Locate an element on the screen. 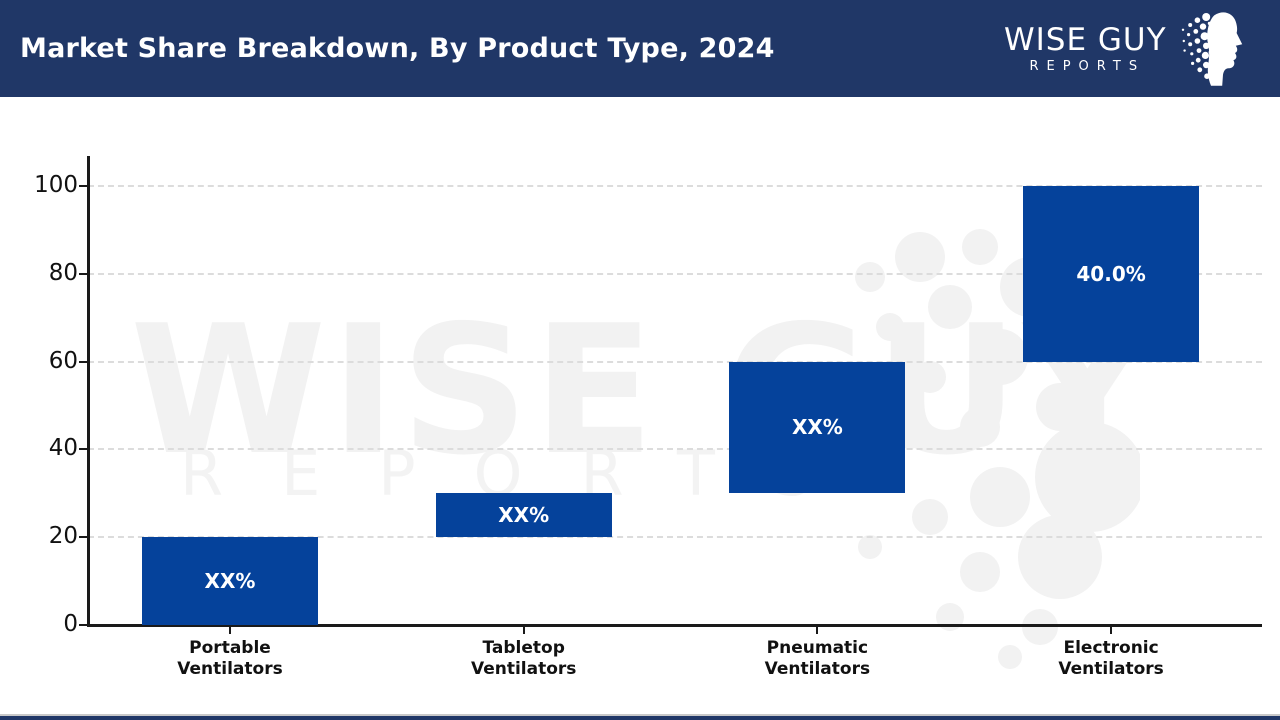  logo-subtitle: REPORTS is located at coordinates (1087, 66).